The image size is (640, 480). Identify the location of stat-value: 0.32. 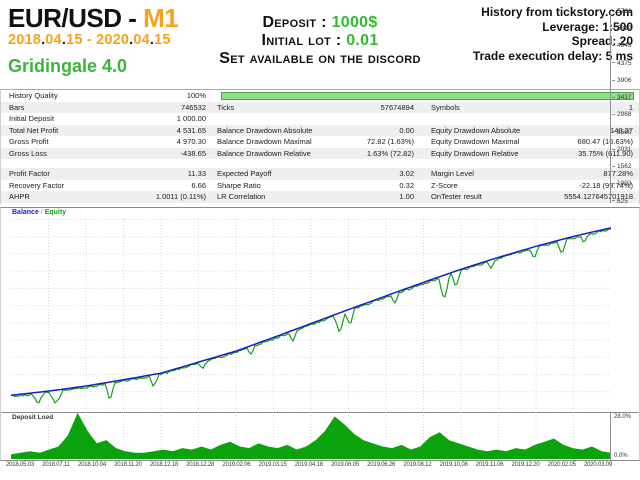
(406, 185).